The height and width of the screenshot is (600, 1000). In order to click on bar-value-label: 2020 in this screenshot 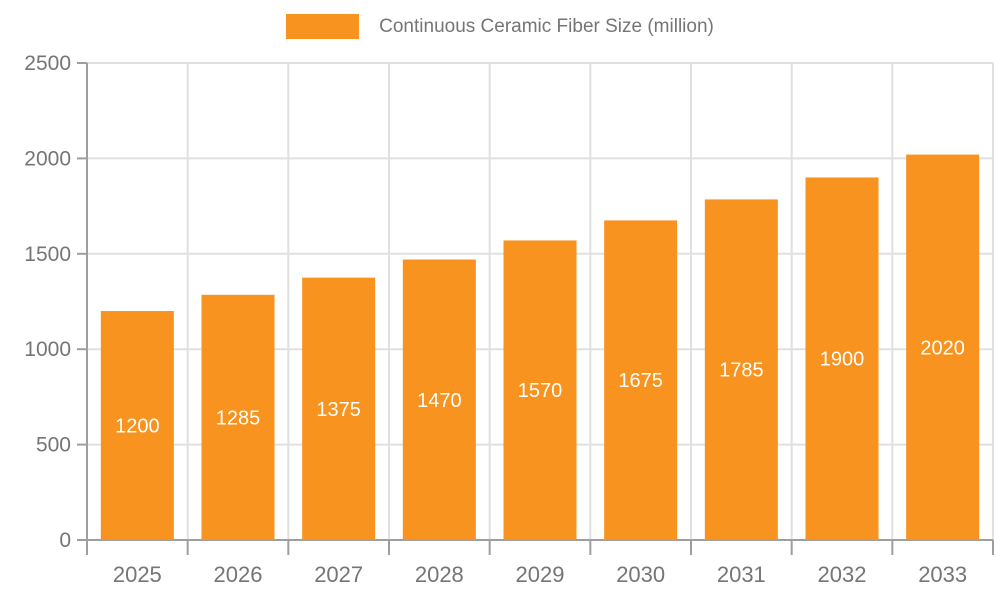, I will do `click(942, 348)`.